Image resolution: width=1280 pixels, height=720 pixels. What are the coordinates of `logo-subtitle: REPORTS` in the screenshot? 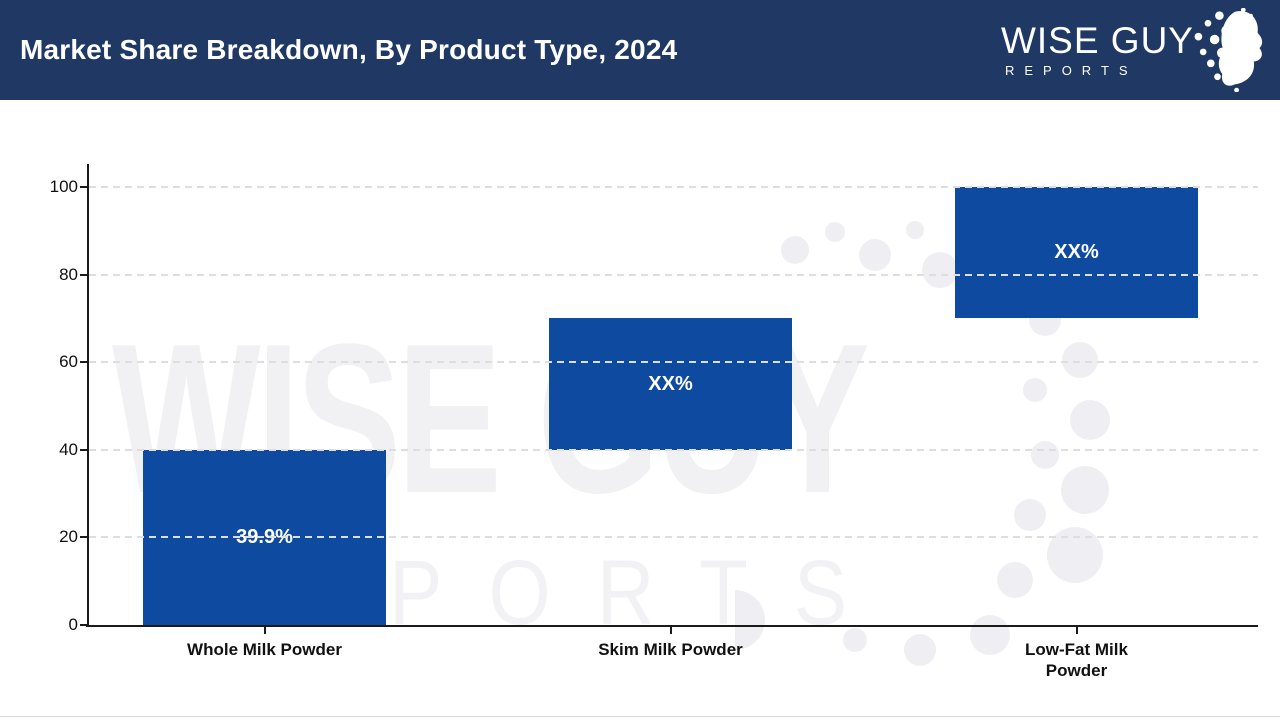 It's located at (1071, 70).